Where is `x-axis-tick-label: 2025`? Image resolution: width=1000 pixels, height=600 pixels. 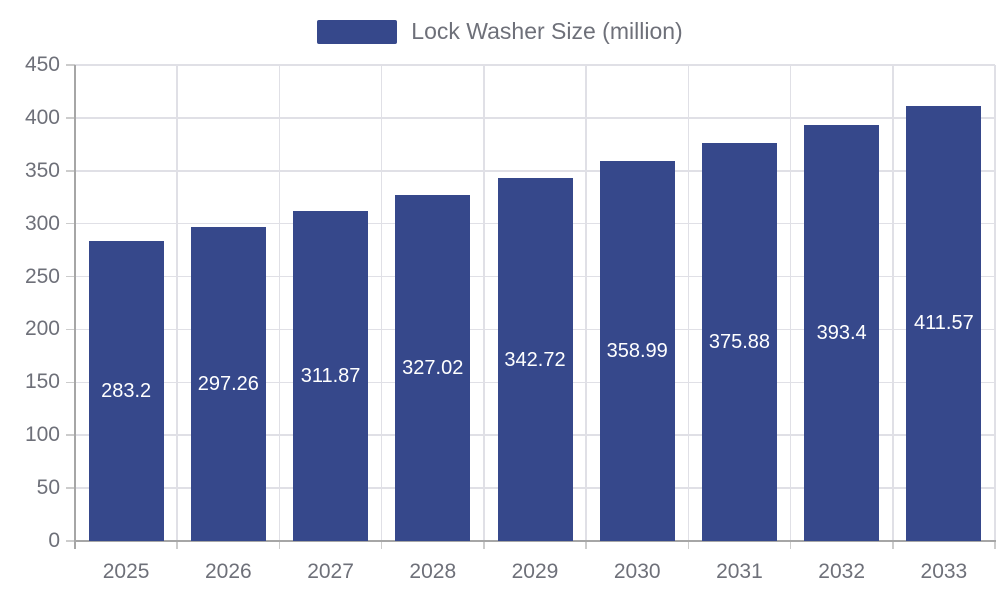 x-axis-tick-label: 2025 is located at coordinates (126, 571).